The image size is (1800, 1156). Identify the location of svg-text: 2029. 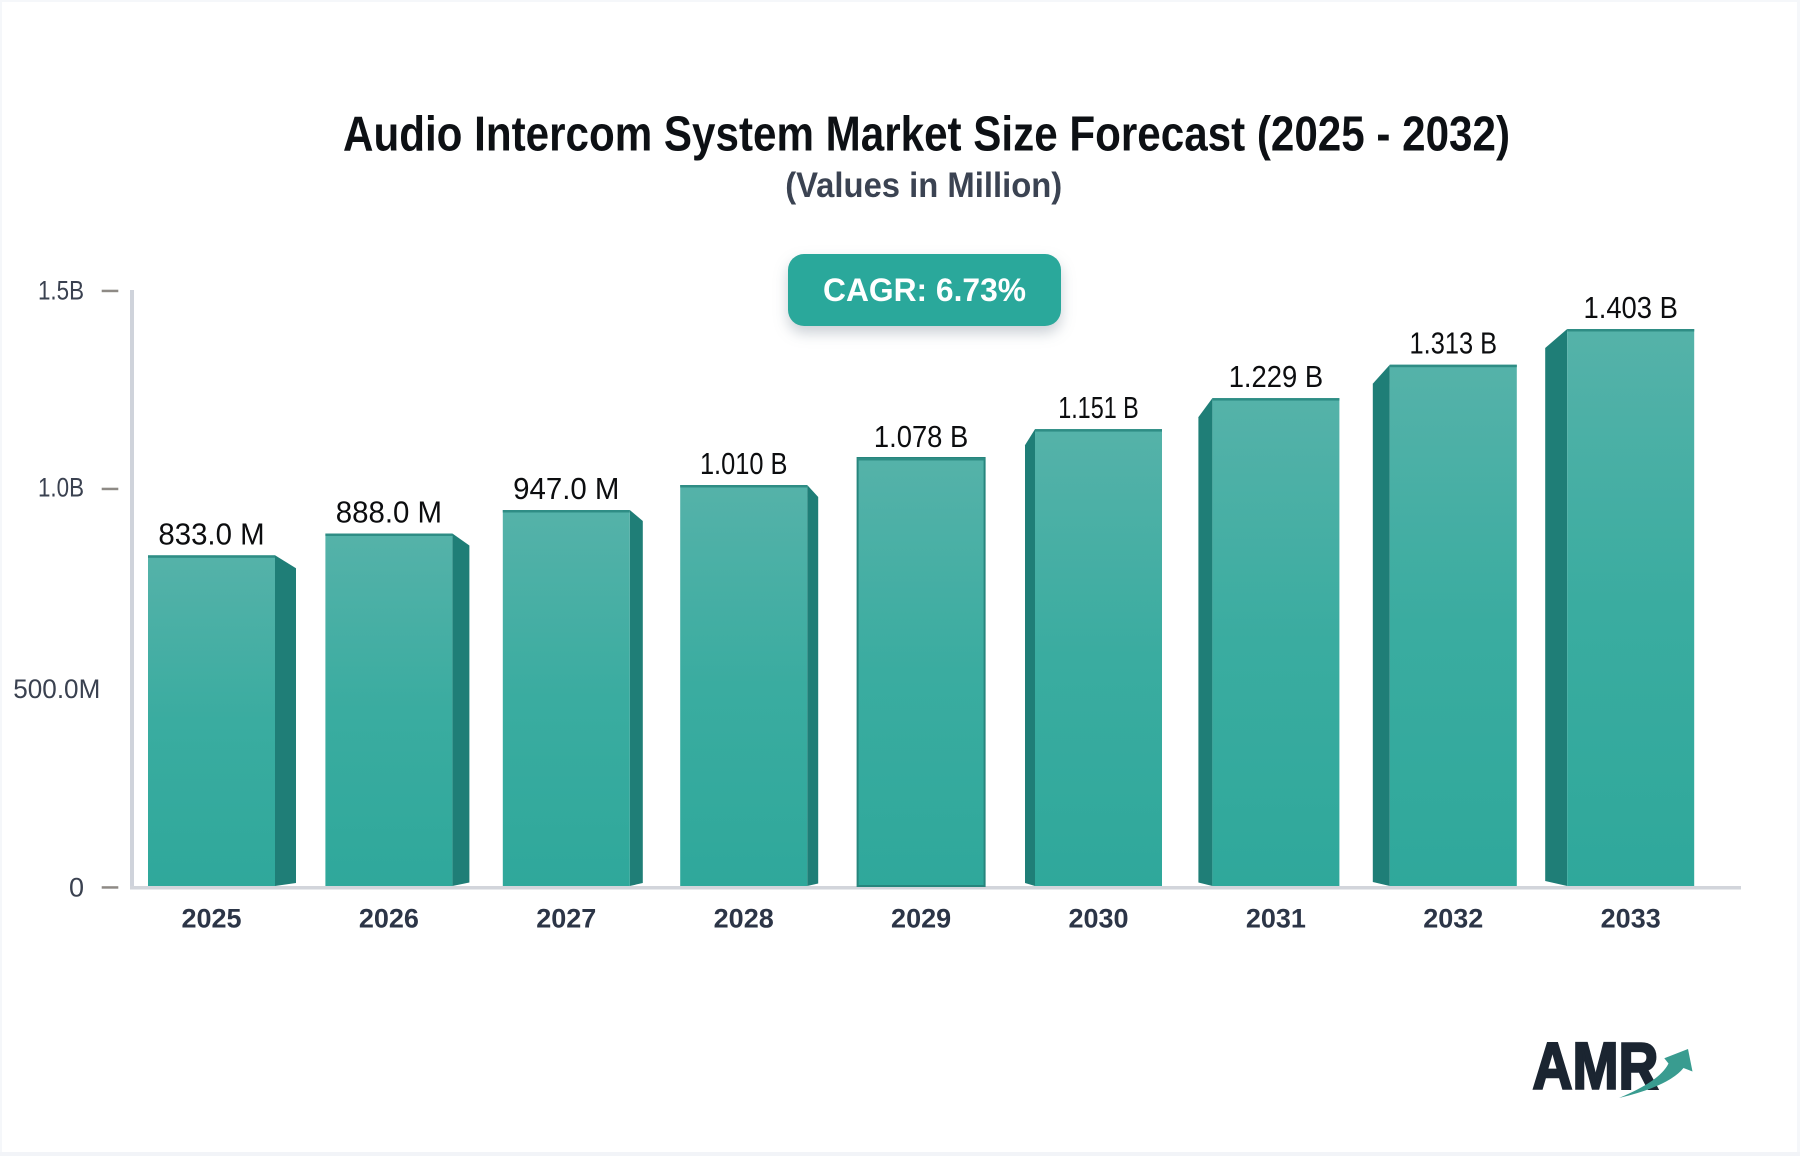
(921, 918).